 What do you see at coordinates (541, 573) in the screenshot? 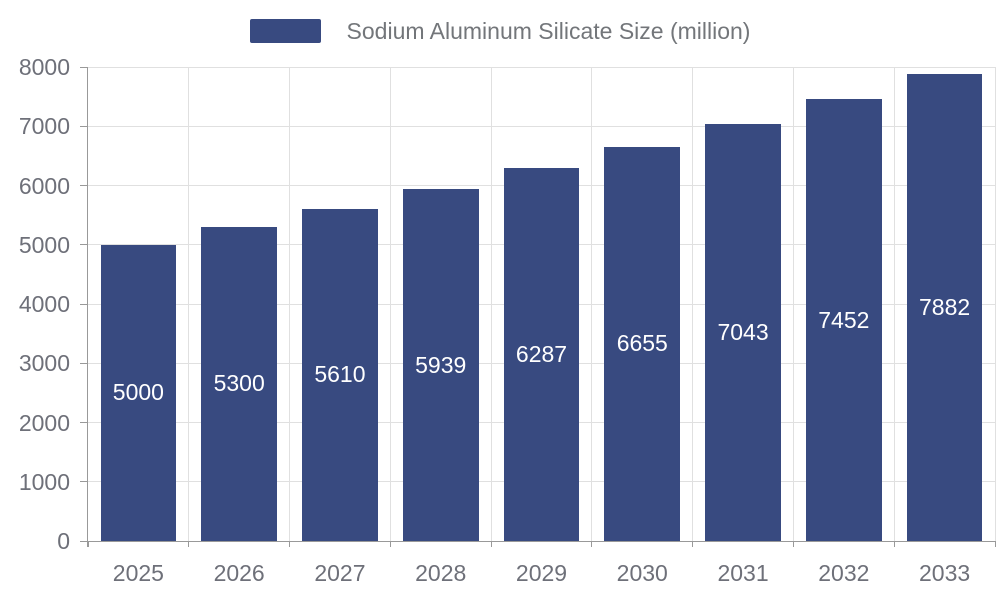
I see `x-axis-label: 2029` at bounding box center [541, 573].